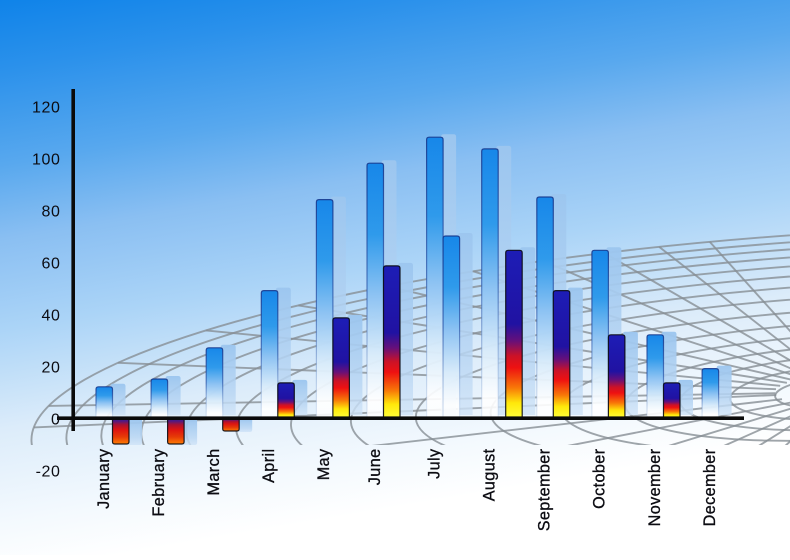  I want to click on svg-text: July, so click(434, 463).